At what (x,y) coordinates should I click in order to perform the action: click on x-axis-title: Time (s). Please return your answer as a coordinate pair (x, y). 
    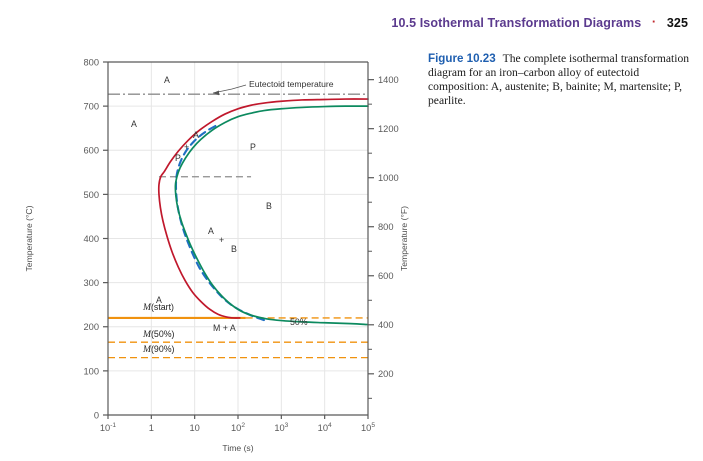
    Looking at the image, I should click on (237, 448).